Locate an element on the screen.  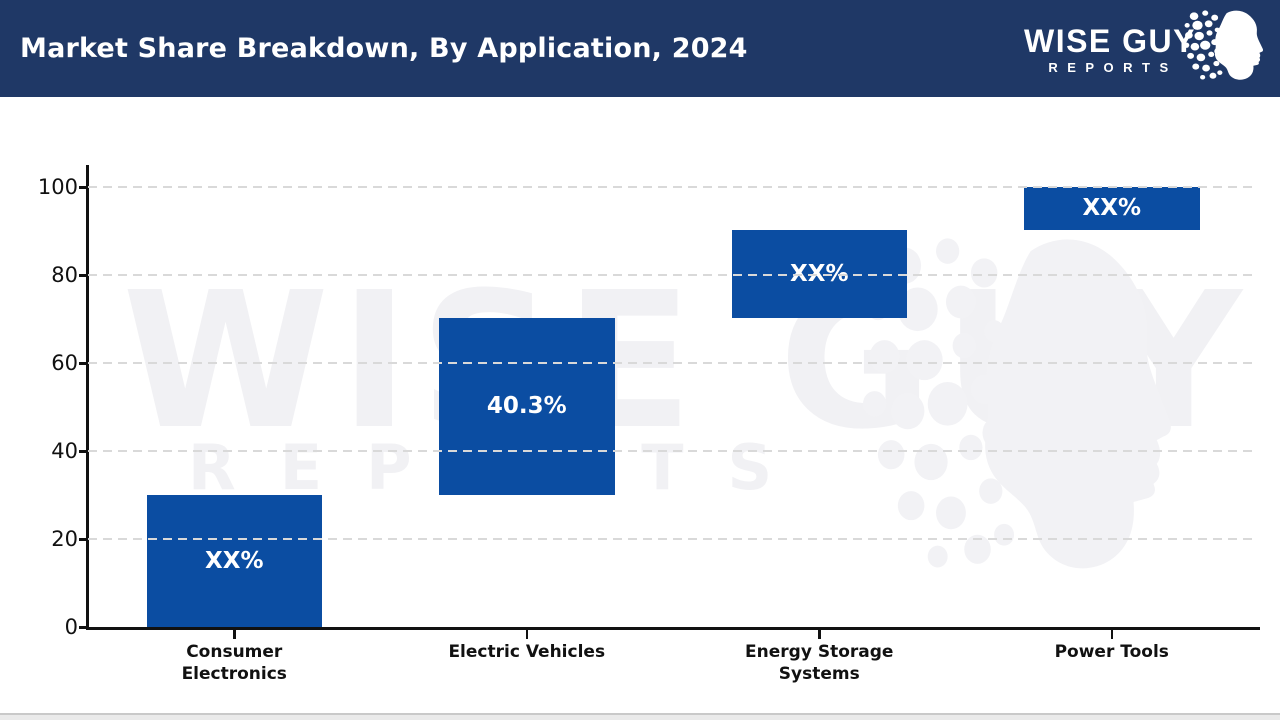
y-axis-line is located at coordinates (87, 397).